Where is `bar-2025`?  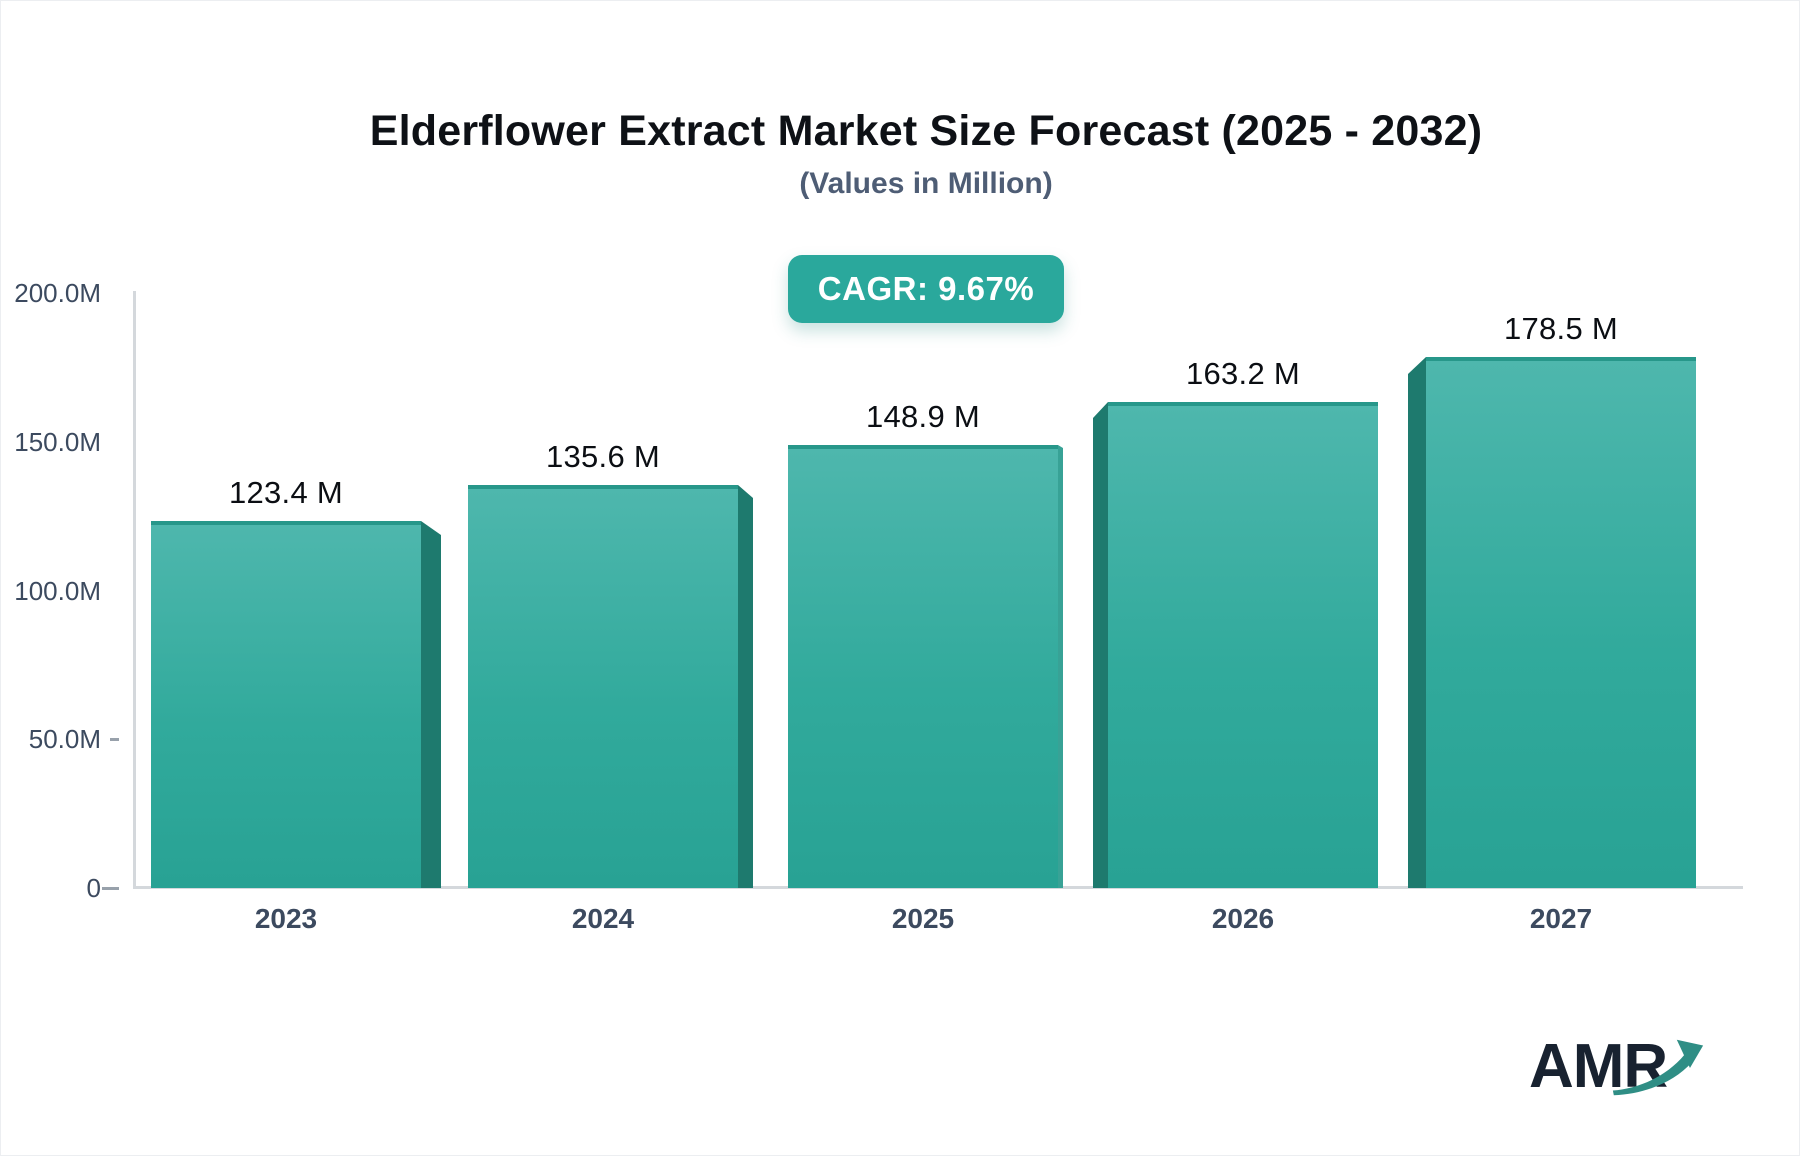
bar-2025 is located at coordinates (923, 666).